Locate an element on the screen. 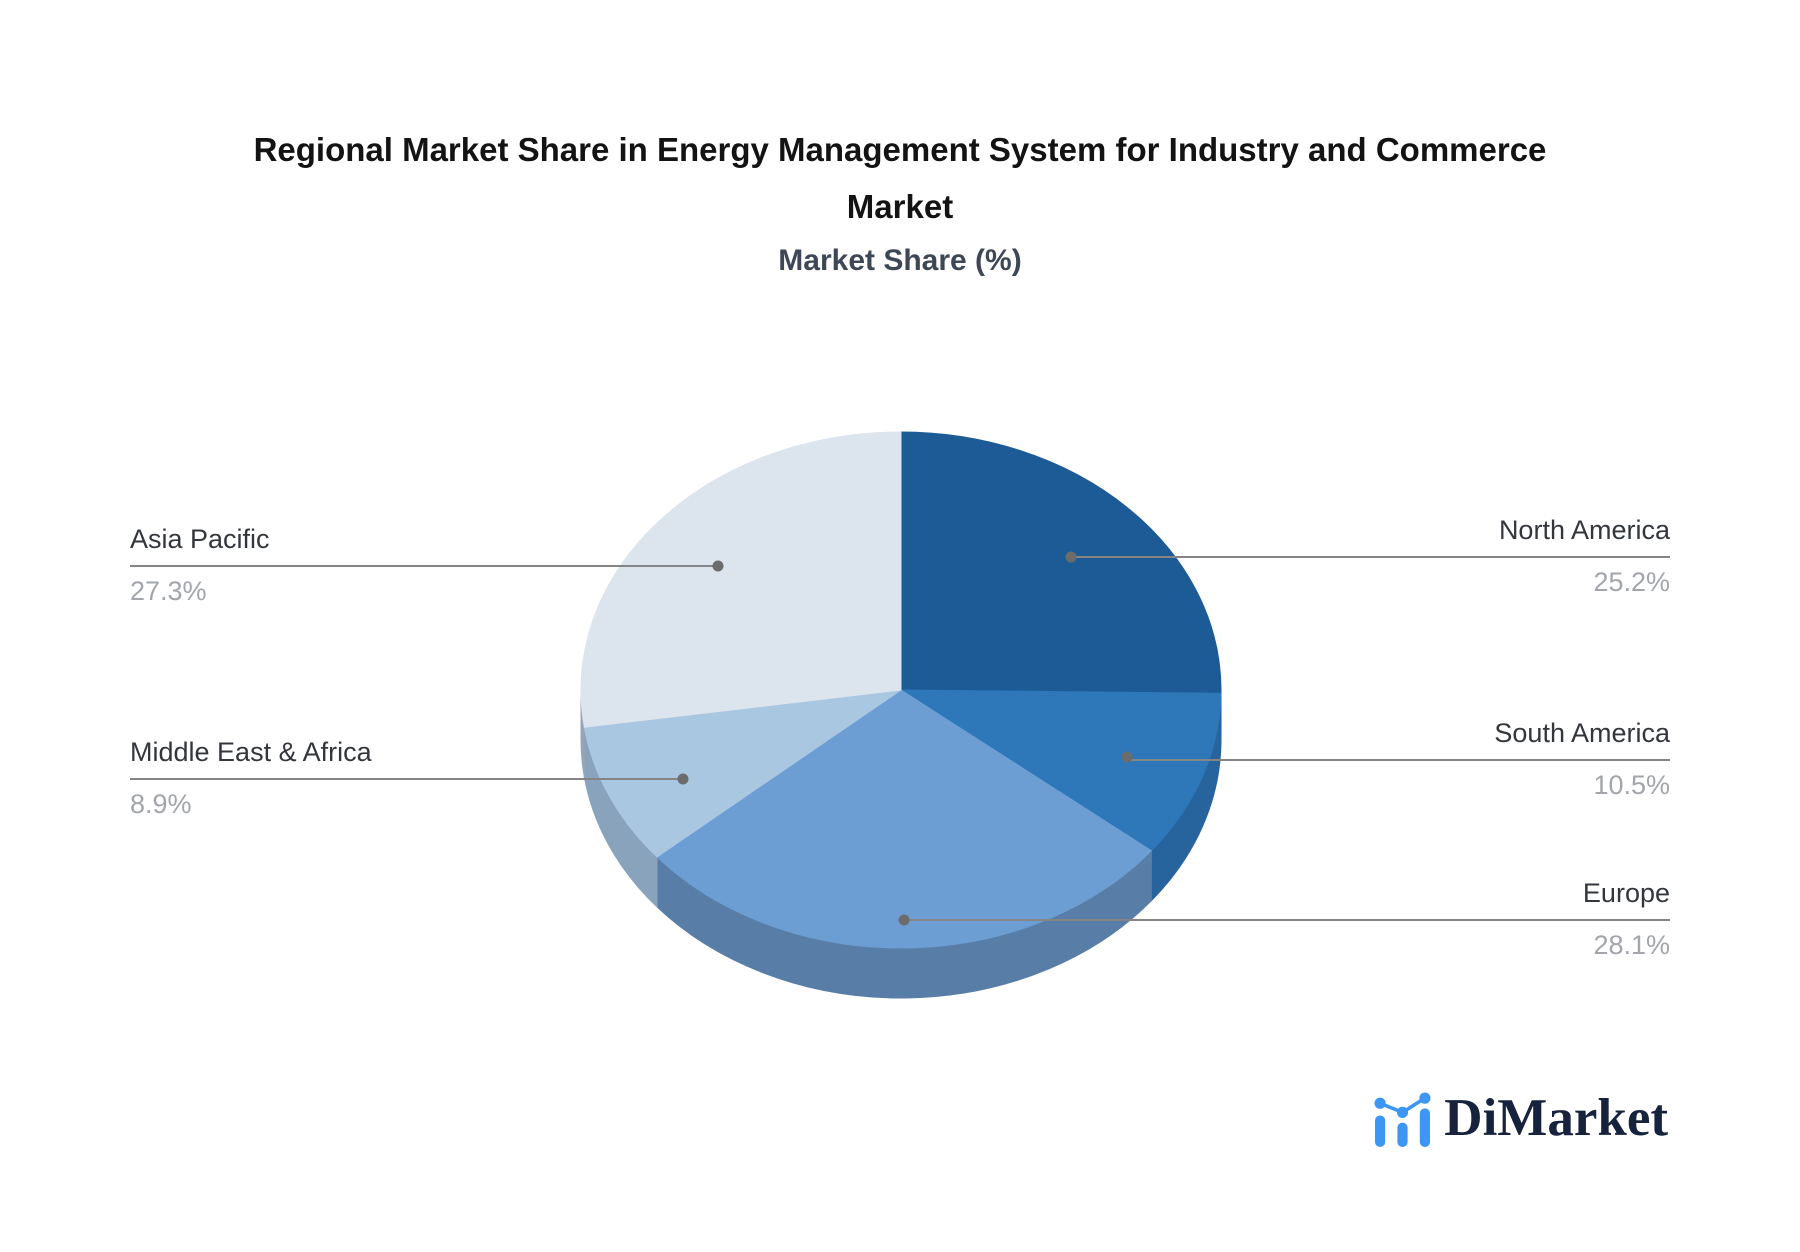 This screenshot has height=1252, width=1800. label-leader-dot-south-america is located at coordinates (1127, 757).